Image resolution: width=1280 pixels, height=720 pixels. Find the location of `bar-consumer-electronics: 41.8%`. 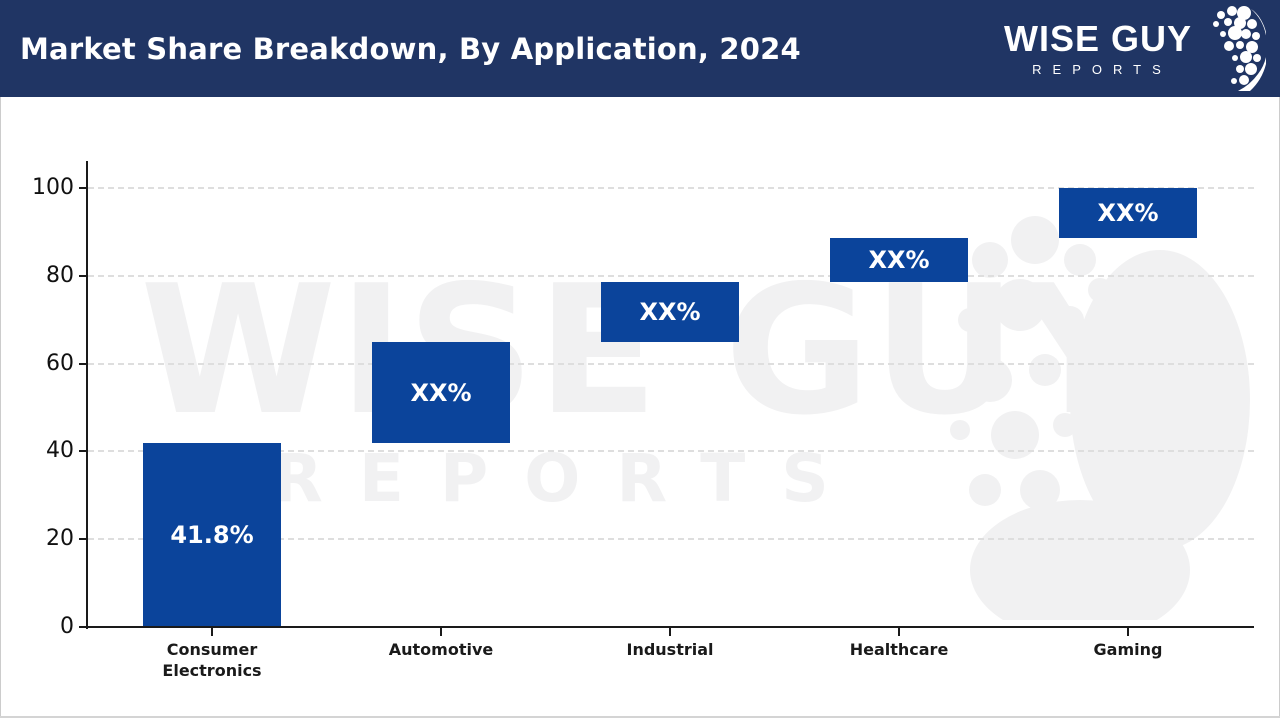

bar-consumer-electronics: 41.8% is located at coordinates (212, 535).